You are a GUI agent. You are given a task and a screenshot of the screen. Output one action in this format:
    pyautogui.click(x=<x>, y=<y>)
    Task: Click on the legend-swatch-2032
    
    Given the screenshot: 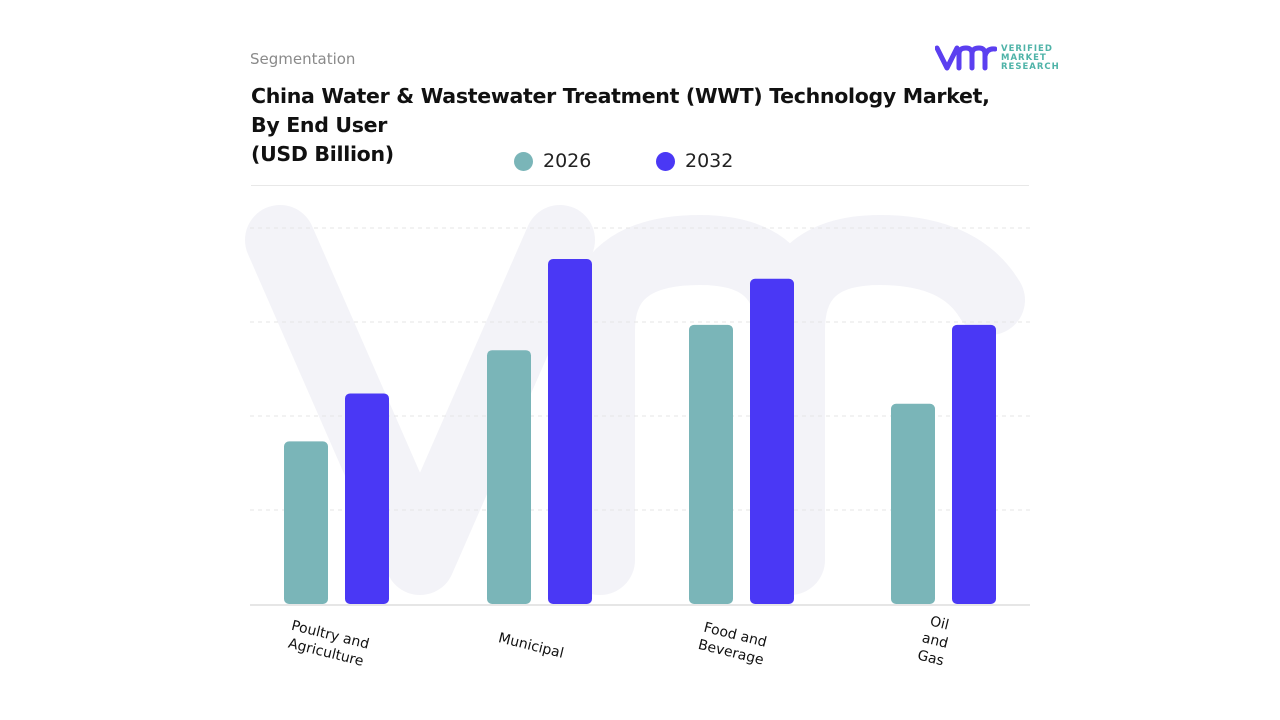 What is the action you would take?
    pyautogui.click(x=665, y=161)
    